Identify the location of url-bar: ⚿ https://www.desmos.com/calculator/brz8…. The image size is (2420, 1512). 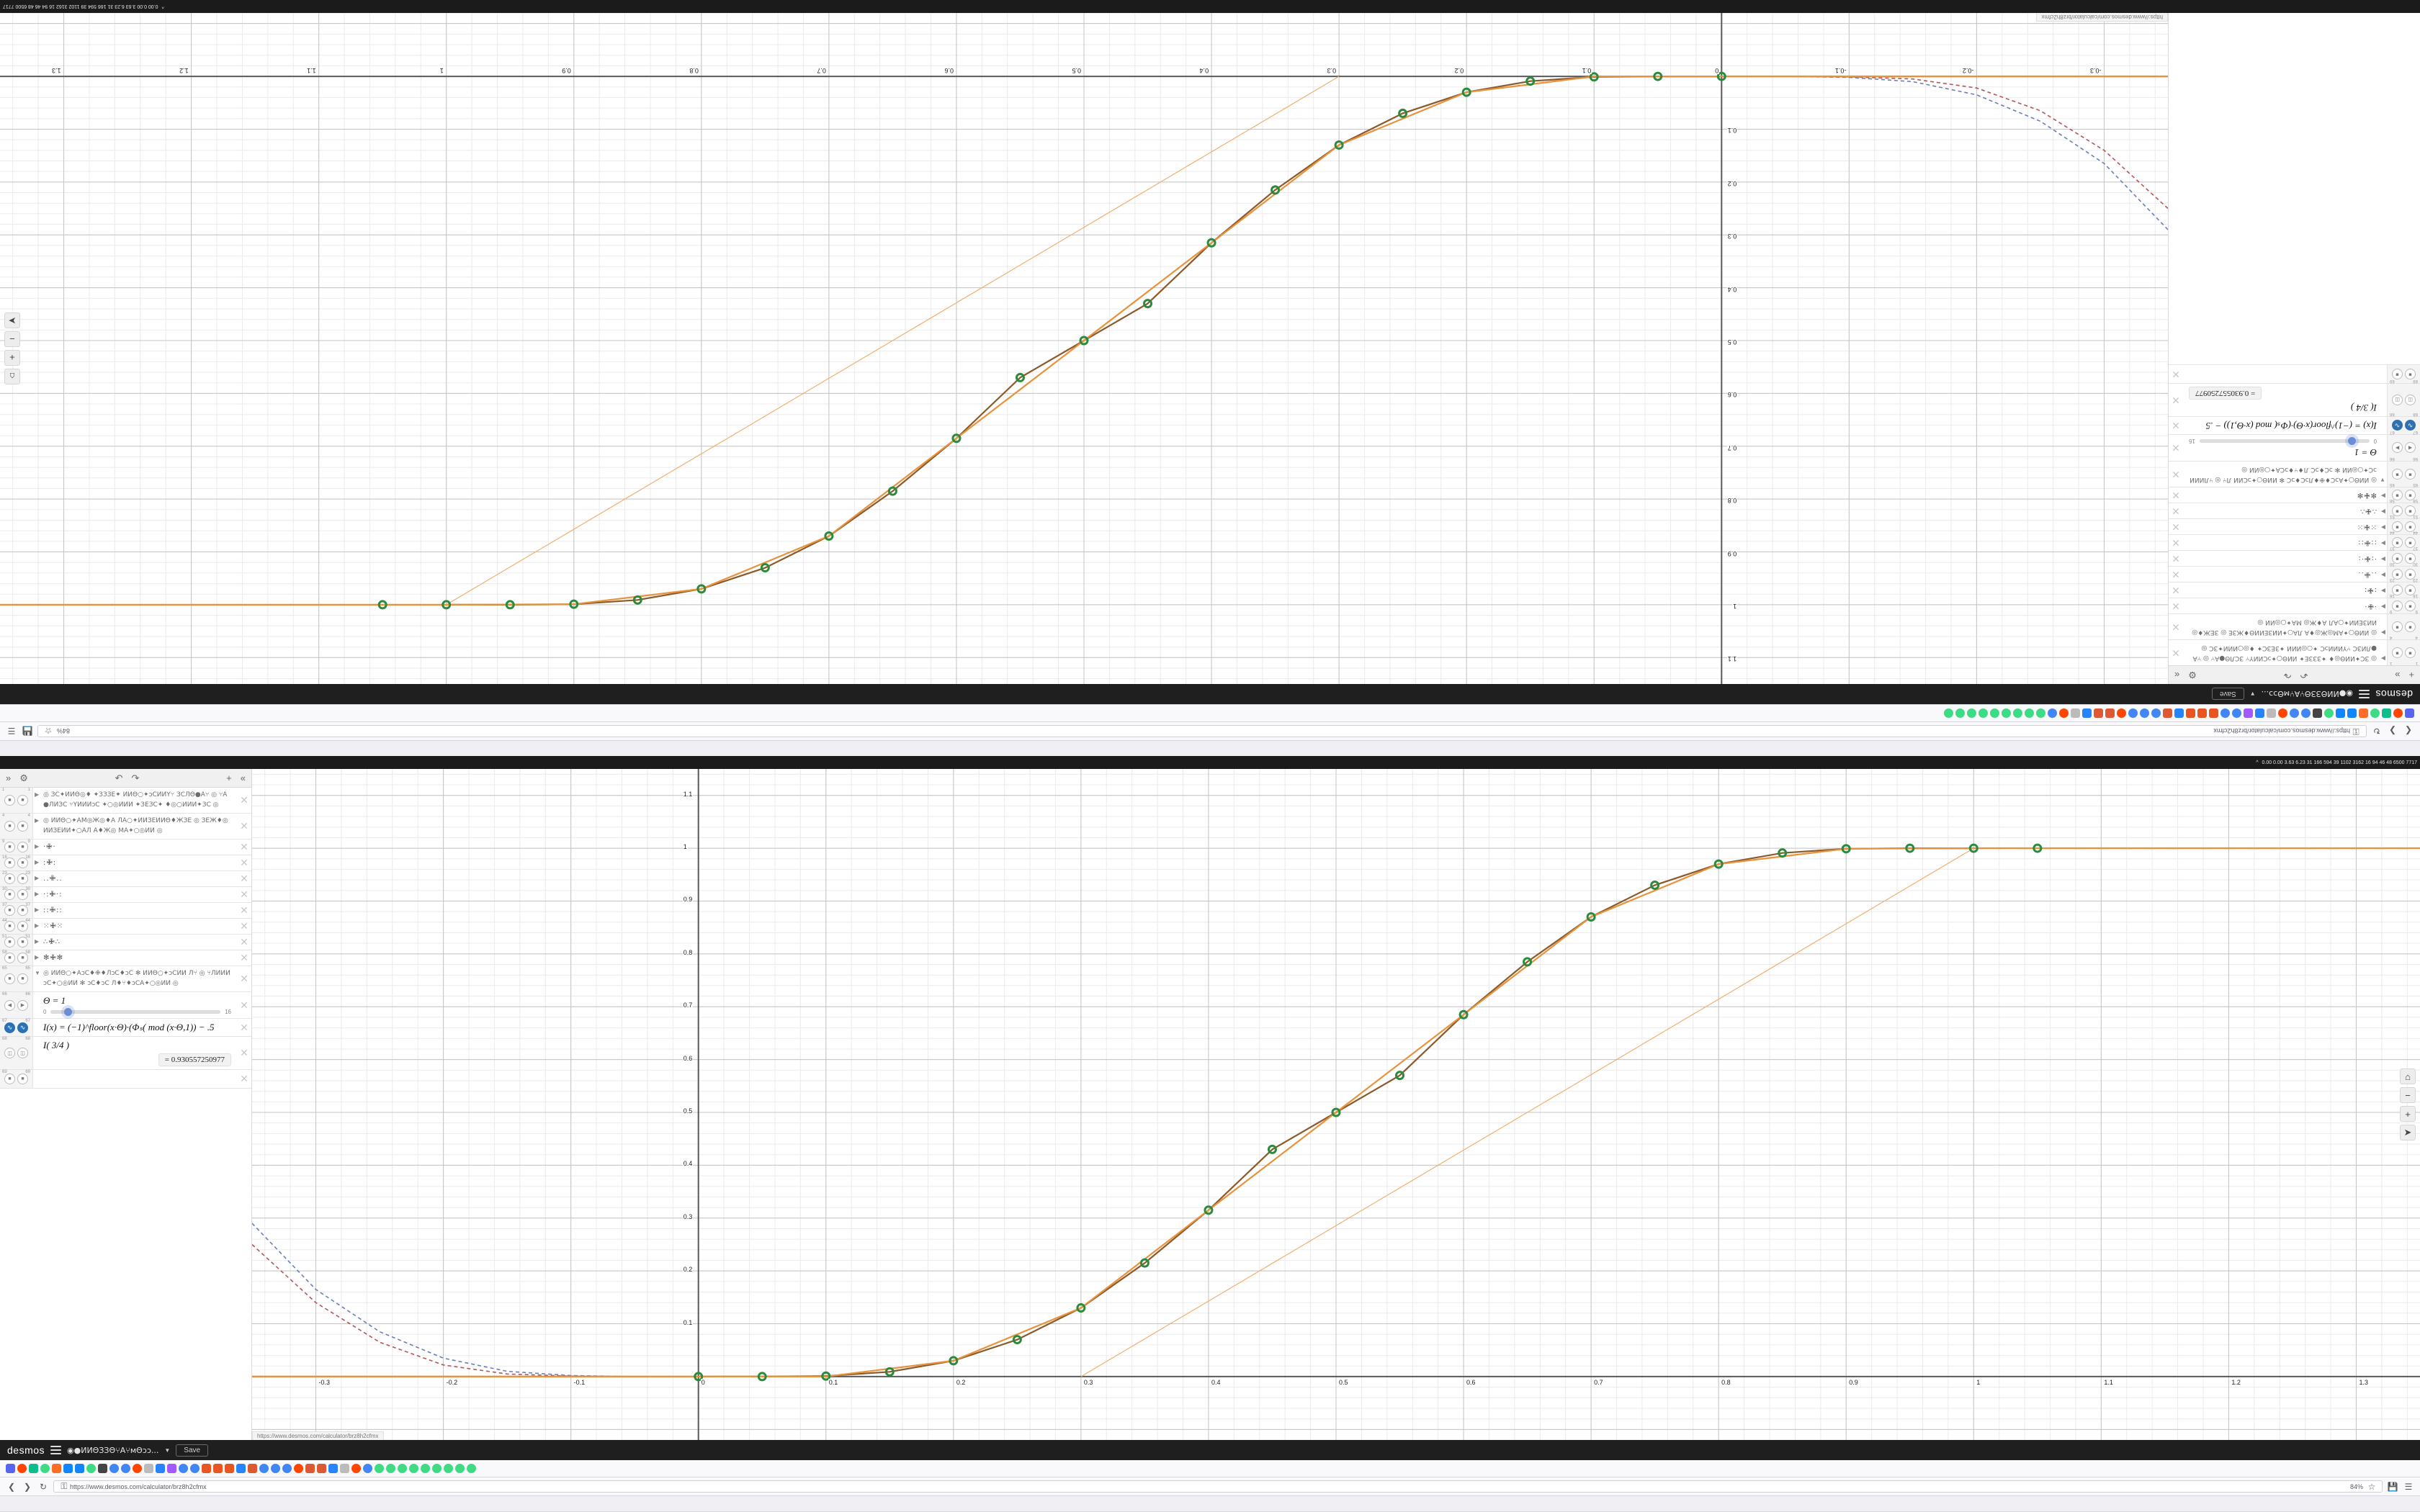
(1202, 731).